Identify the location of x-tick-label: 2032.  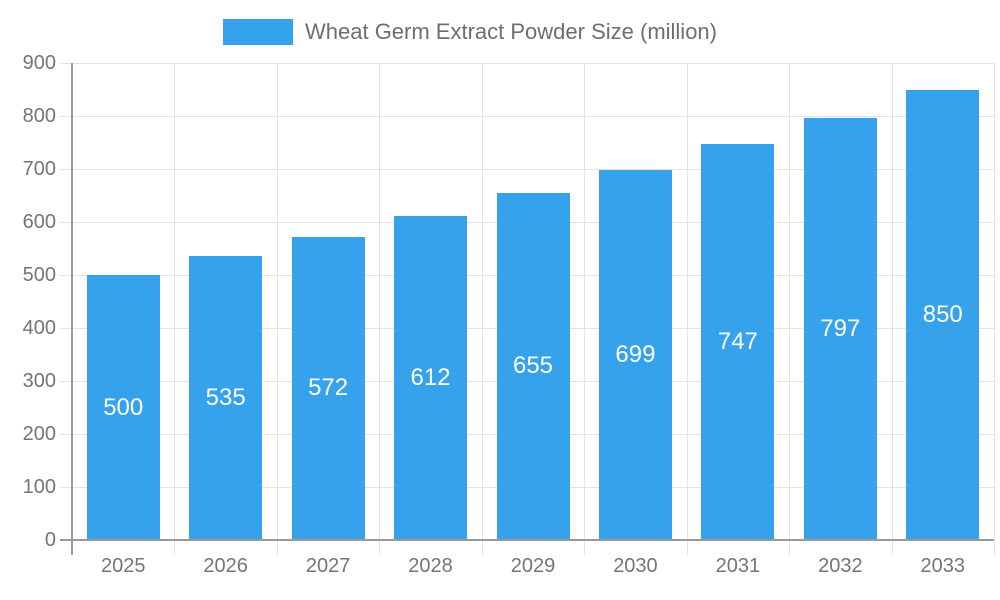
(840, 566).